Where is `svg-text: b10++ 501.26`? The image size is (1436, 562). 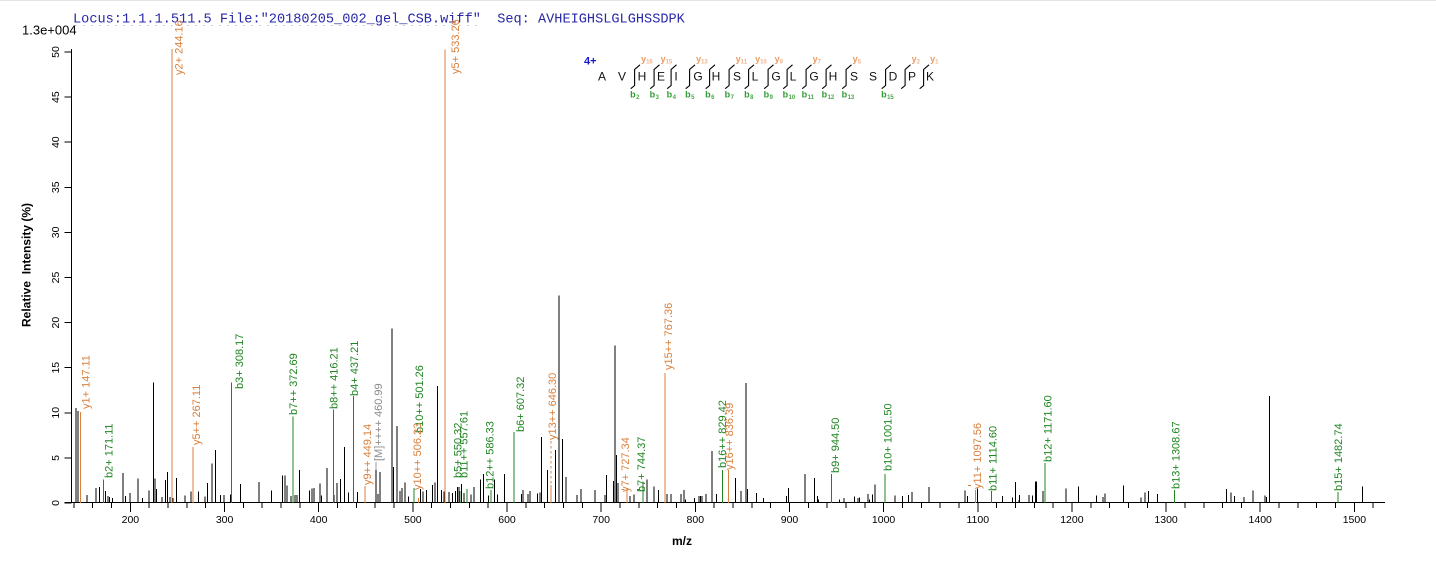
svg-text: b10++ 501.26 is located at coordinates (420, 399).